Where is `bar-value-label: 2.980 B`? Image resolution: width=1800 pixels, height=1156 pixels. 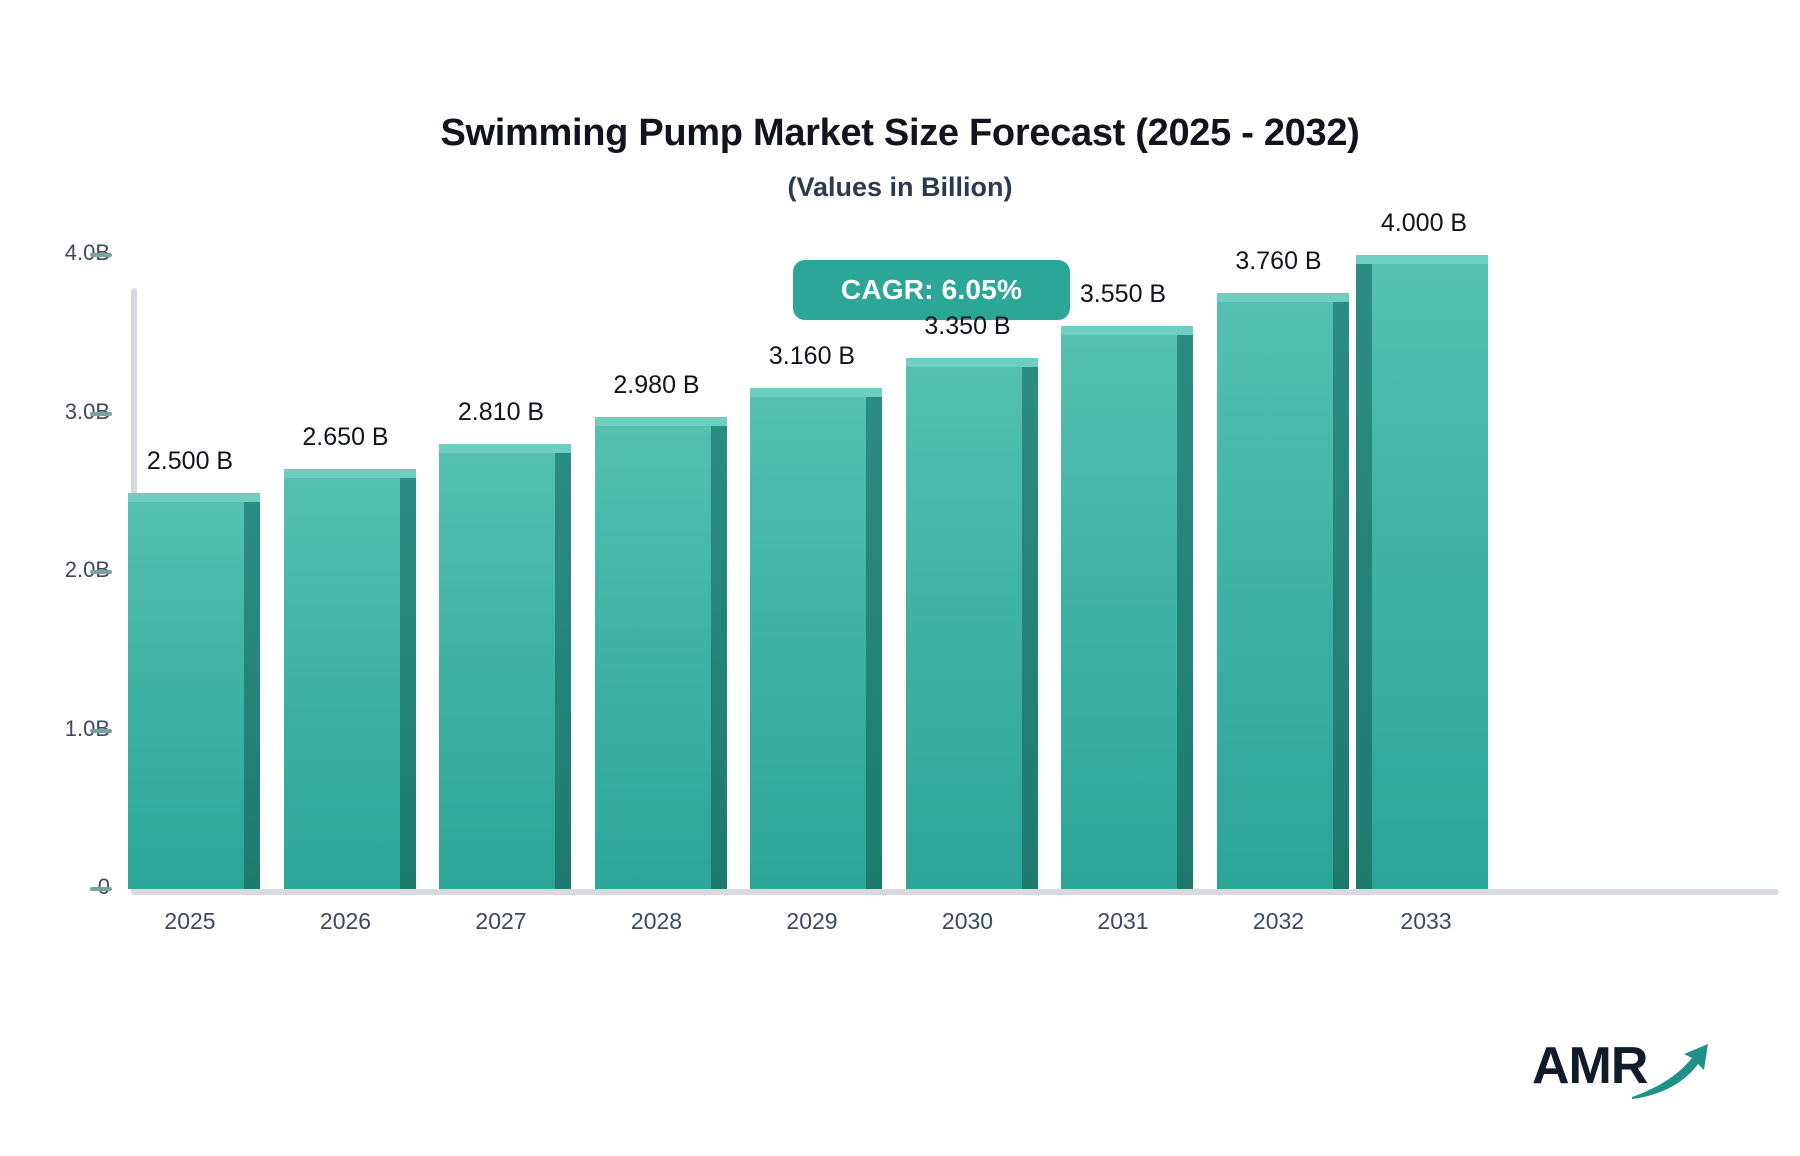 bar-value-label: 2.980 B is located at coordinates (656, 384).